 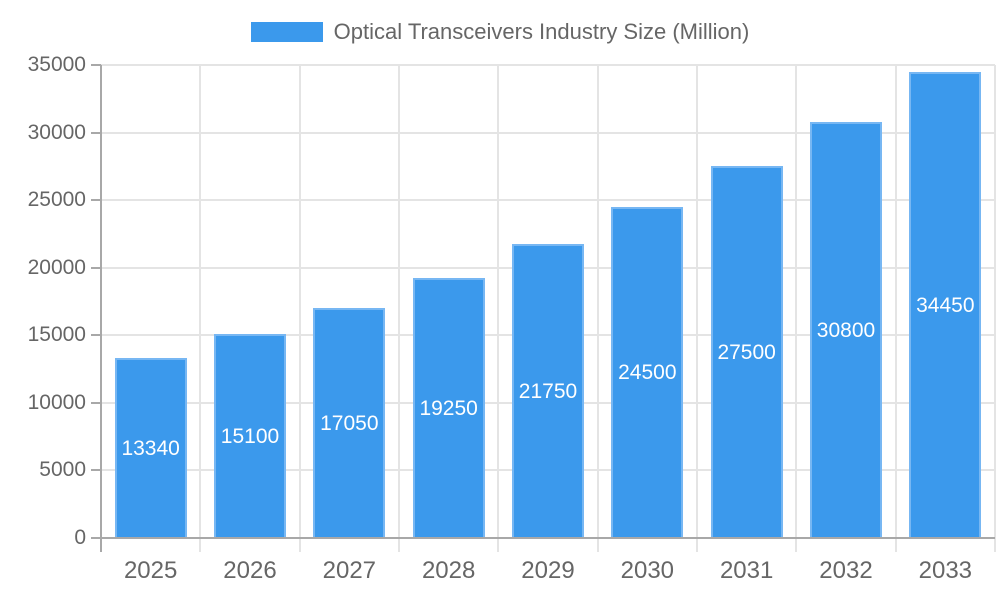 I want to click on y-tick-label: 10000, so click(x=56, y=402).